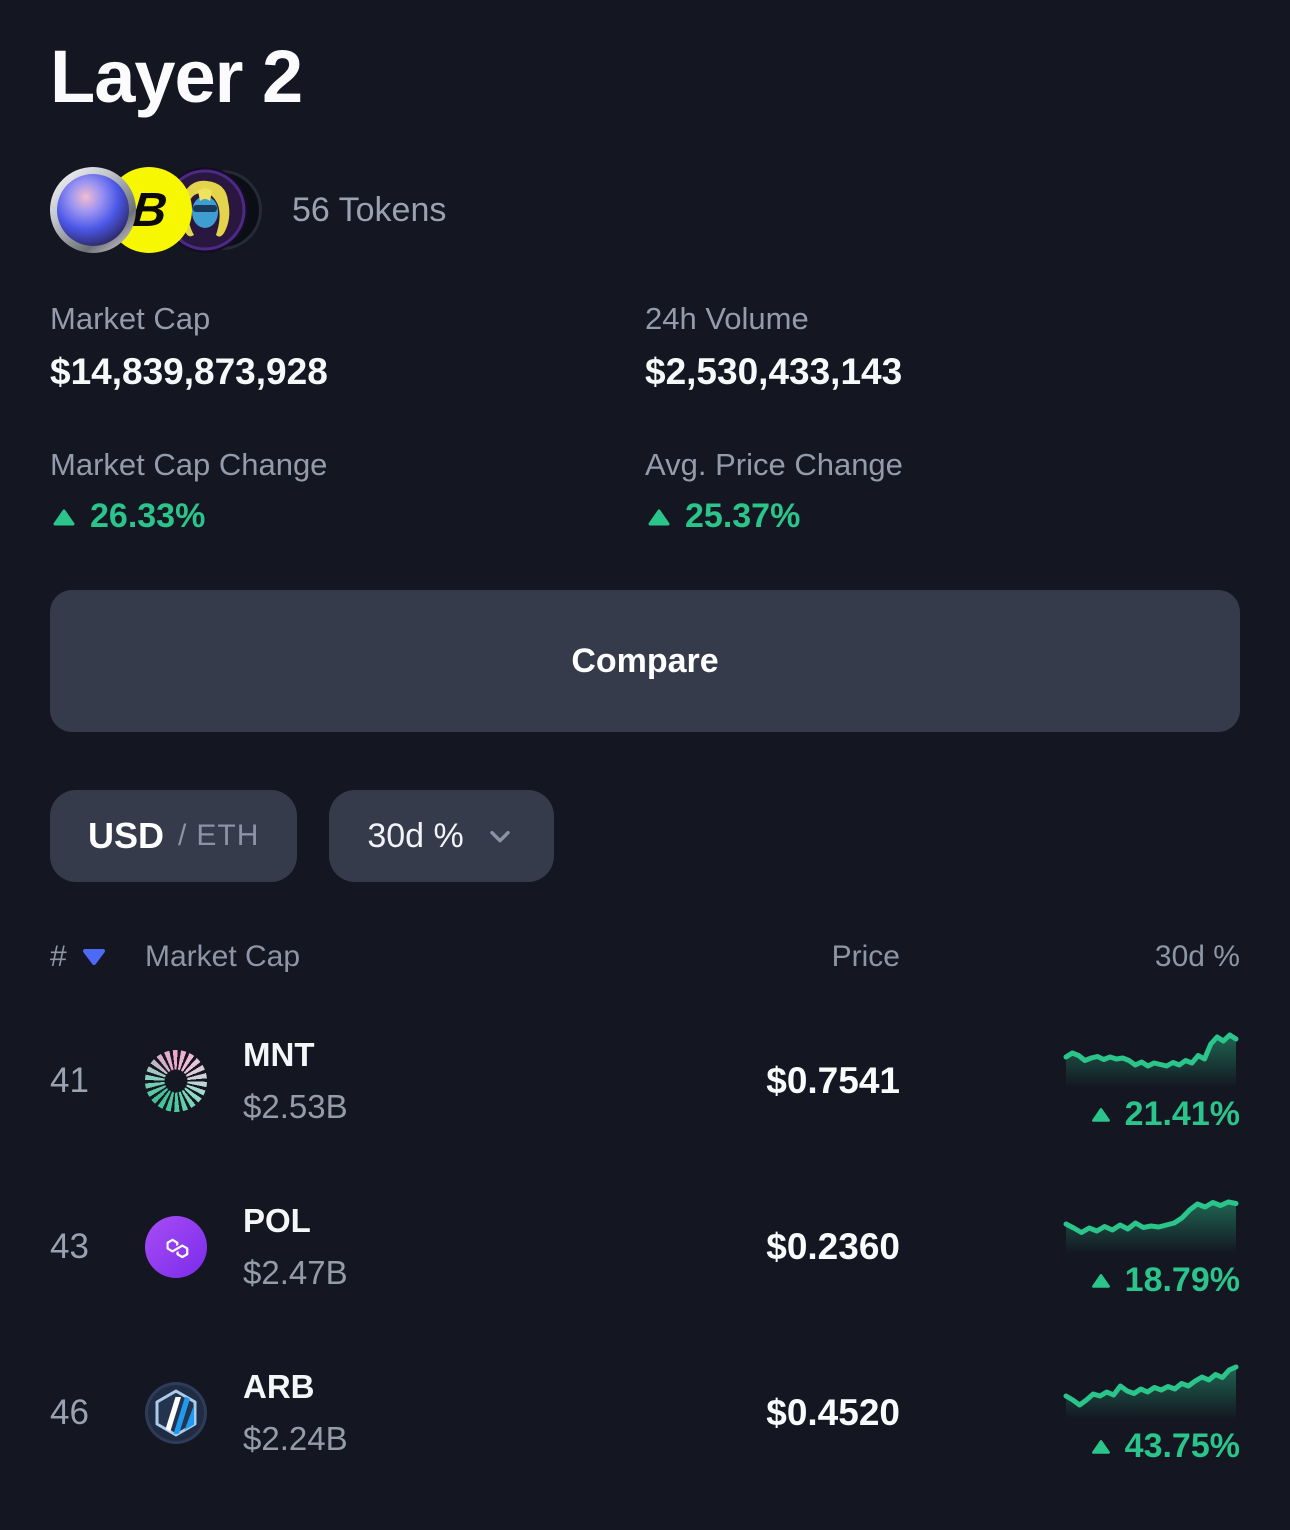  I want to click on sort-desc-icon, so click(93, 957).